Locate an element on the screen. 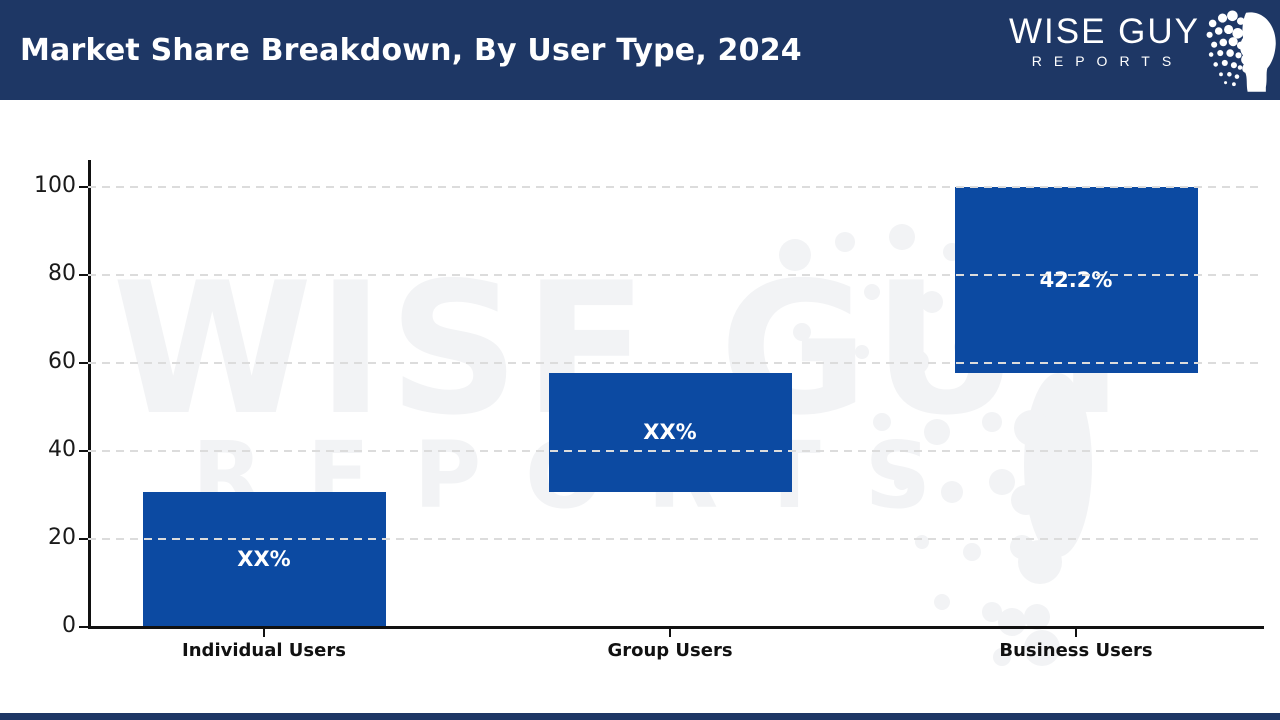 The width and height of the screenshot is (1280, 720). x-category-label-0: Individual Users is located at coordinates (264, 650).